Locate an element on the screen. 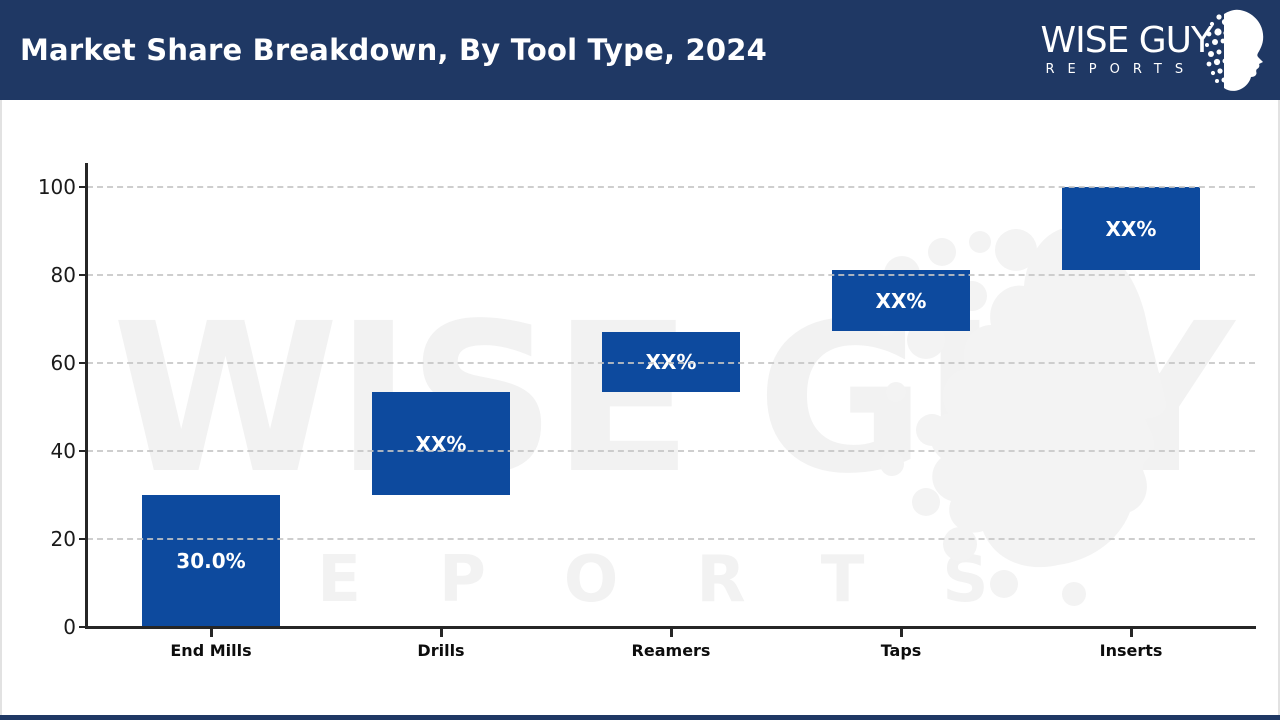 The image size is (1280, 720). x-tick-label: Taps is located at coordinates (901, 650).